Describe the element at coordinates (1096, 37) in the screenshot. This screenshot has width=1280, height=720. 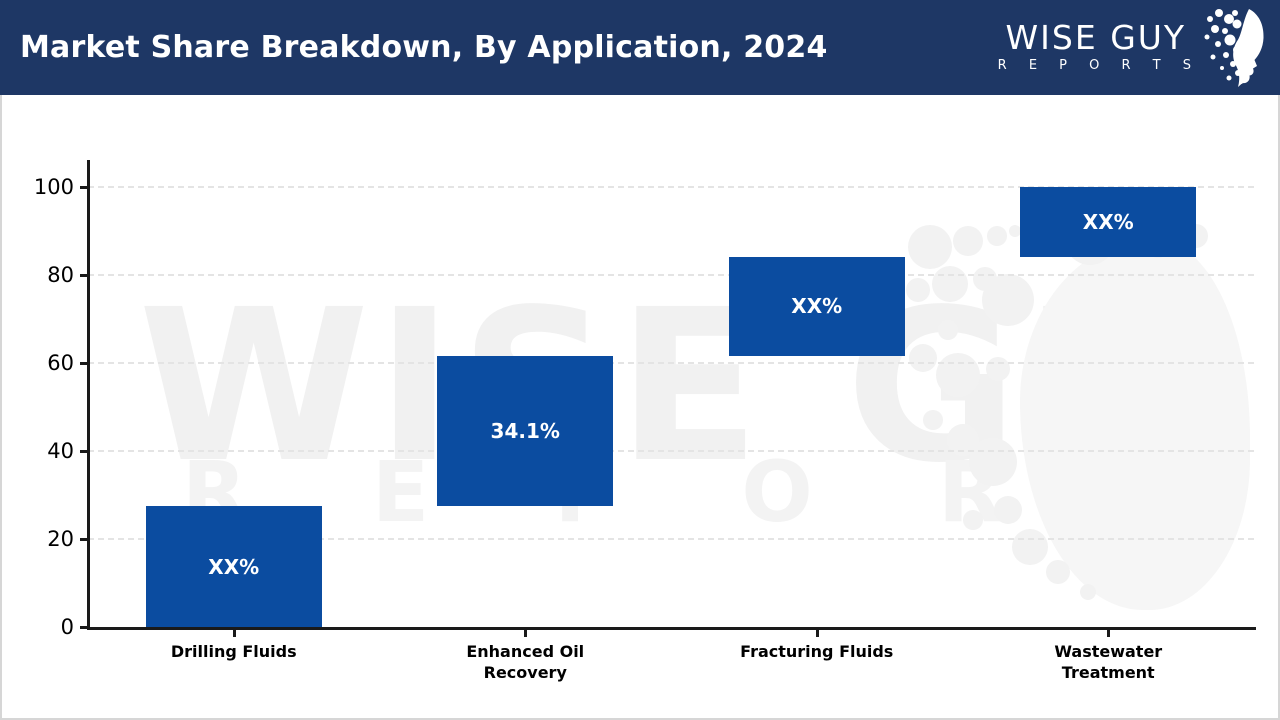
I see `logo-wiseguy-label: WISE GUY` at that location.